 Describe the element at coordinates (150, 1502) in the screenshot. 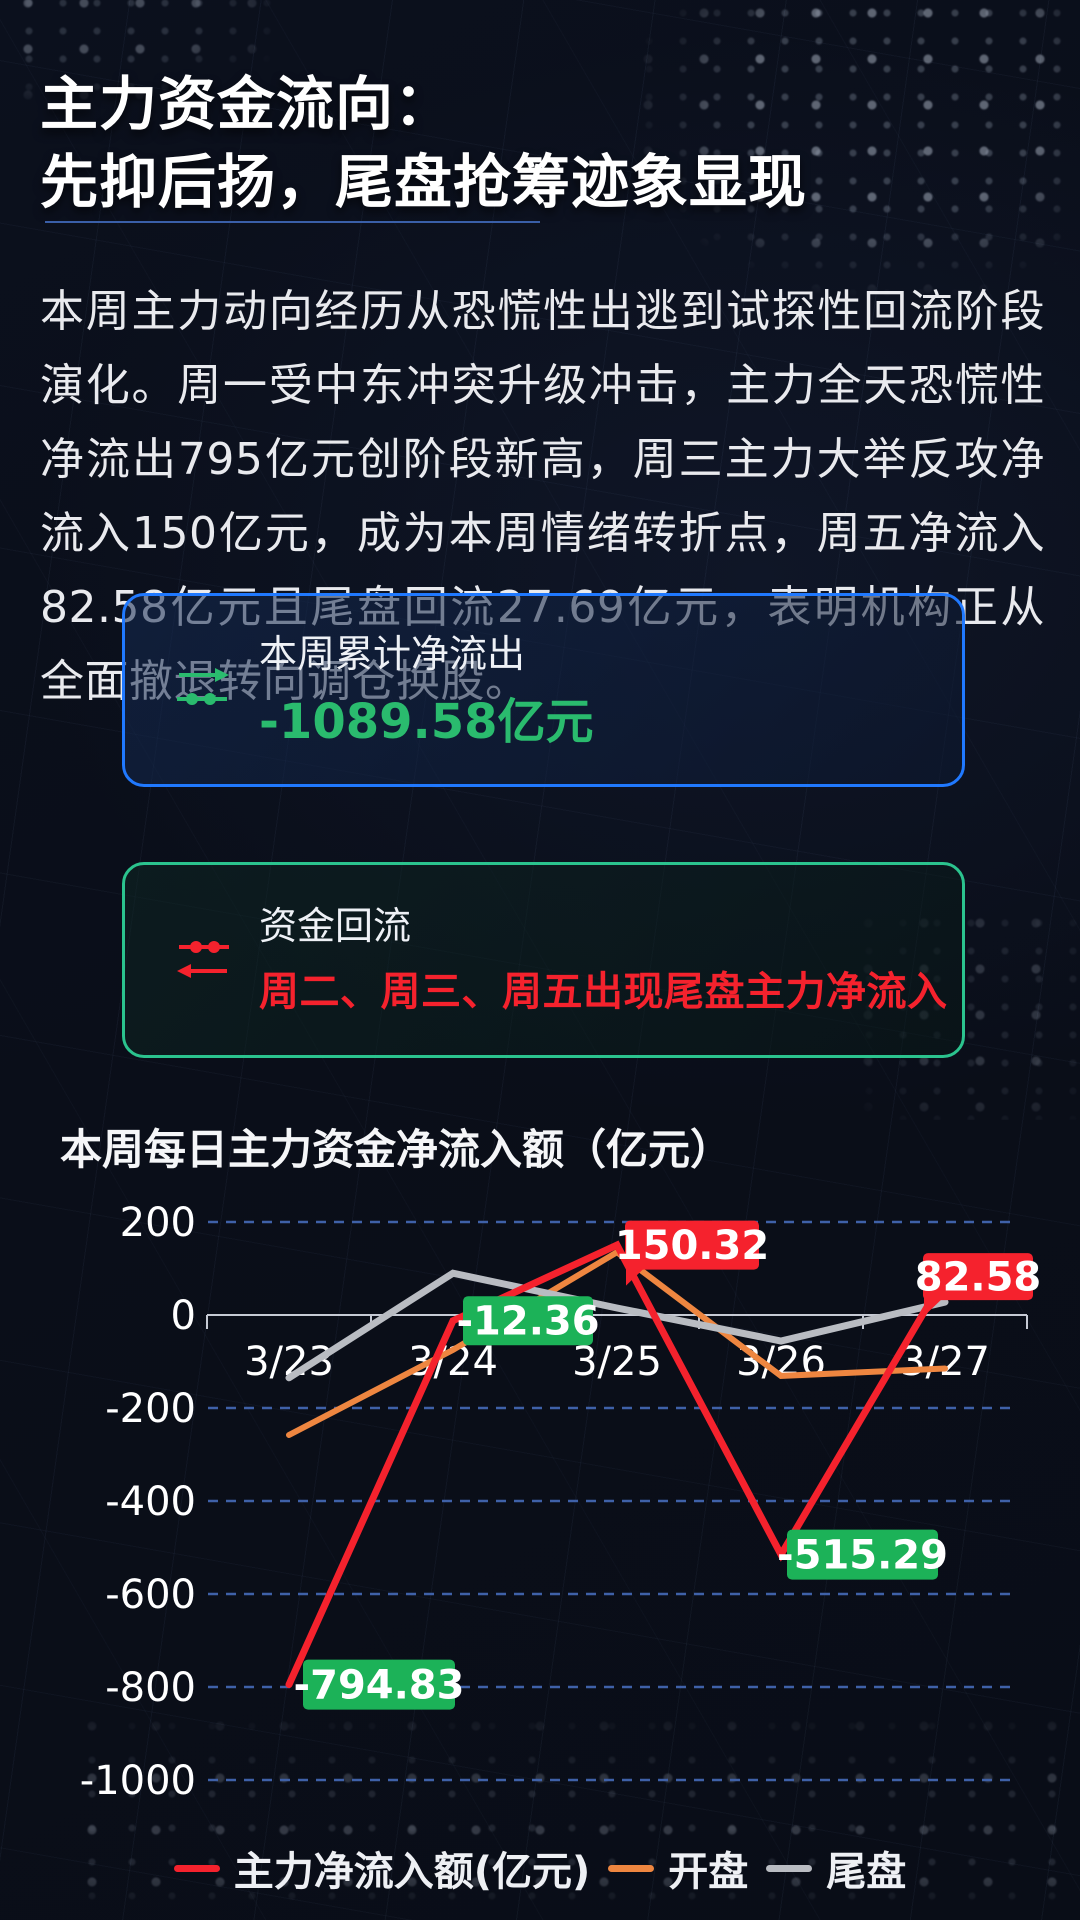

I see `chart-y-tick-label: -400` at that location.